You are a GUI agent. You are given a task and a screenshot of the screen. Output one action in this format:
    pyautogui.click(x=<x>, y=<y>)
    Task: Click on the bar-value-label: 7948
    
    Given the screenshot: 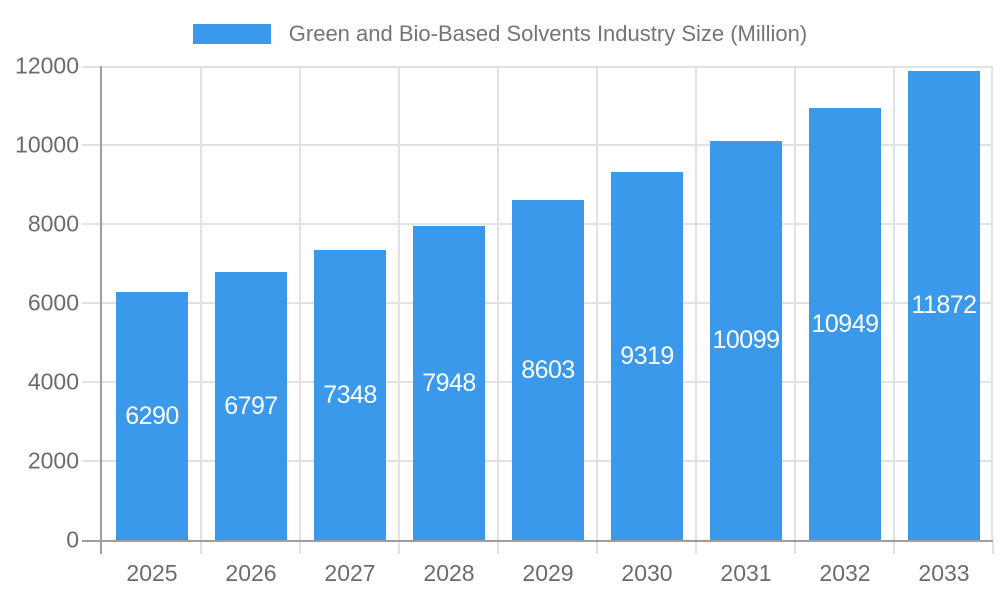 What is the action you would take?
    pyautogui.click(x=449, y=382)
    